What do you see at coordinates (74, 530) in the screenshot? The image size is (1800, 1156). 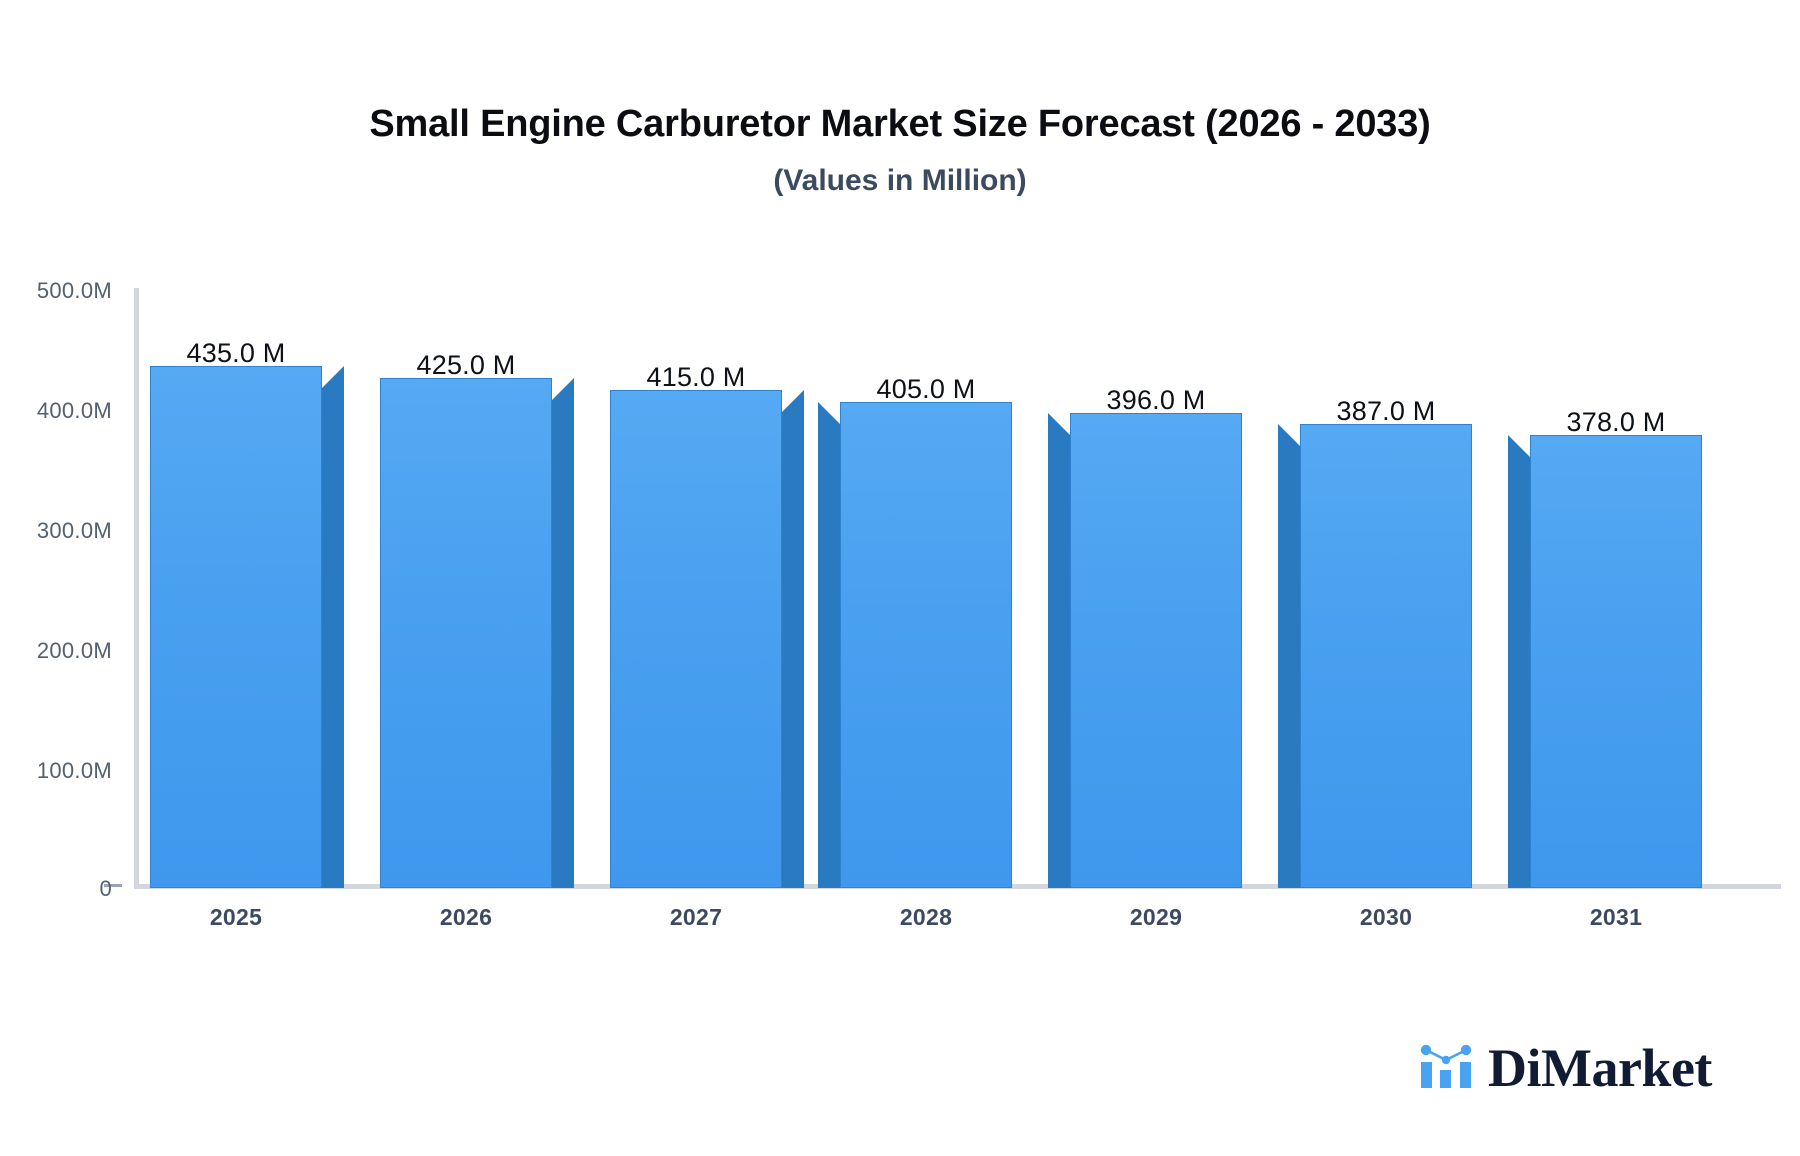 I see `y-tick-label-300: 300.0M` at bounding box center [74, 530].